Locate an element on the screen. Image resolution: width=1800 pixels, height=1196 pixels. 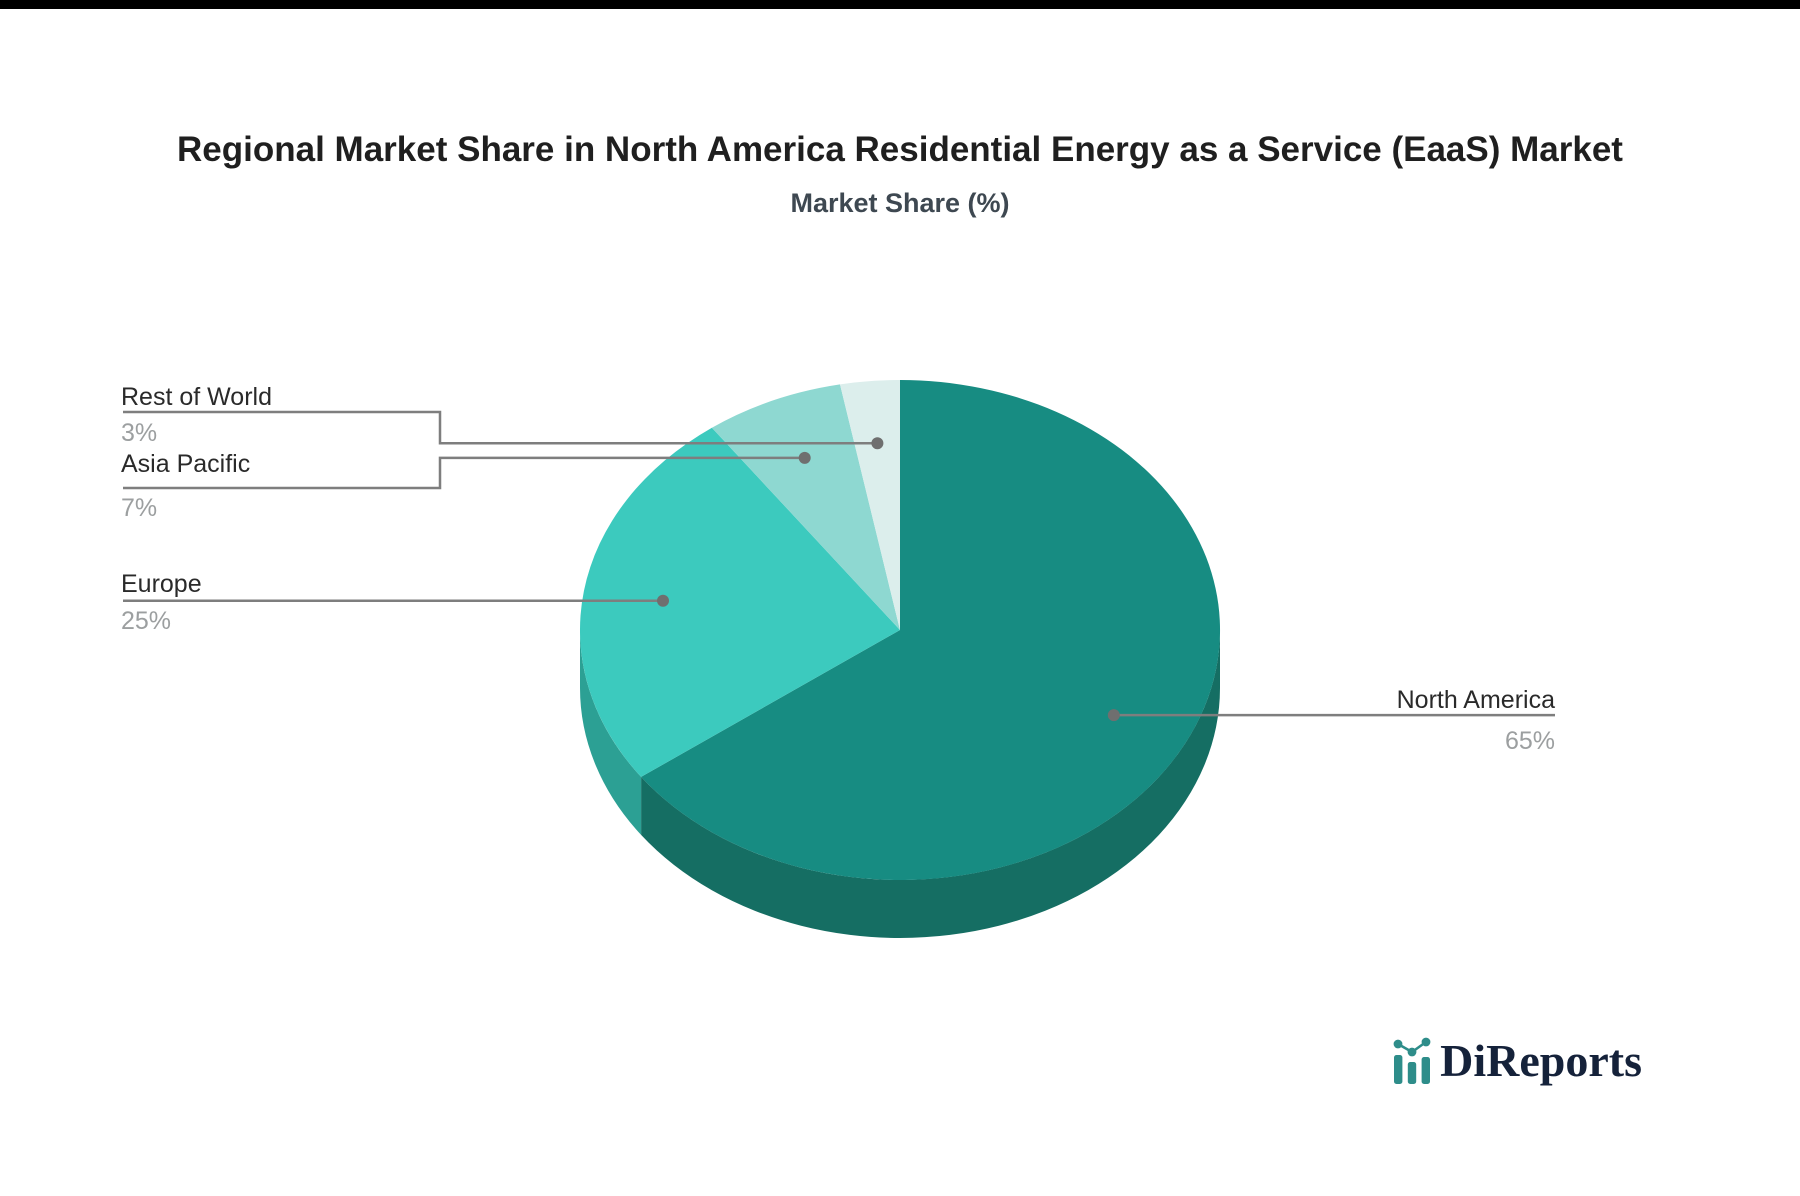
slice-label-europe: Europe is located at coordinates (161, 584).